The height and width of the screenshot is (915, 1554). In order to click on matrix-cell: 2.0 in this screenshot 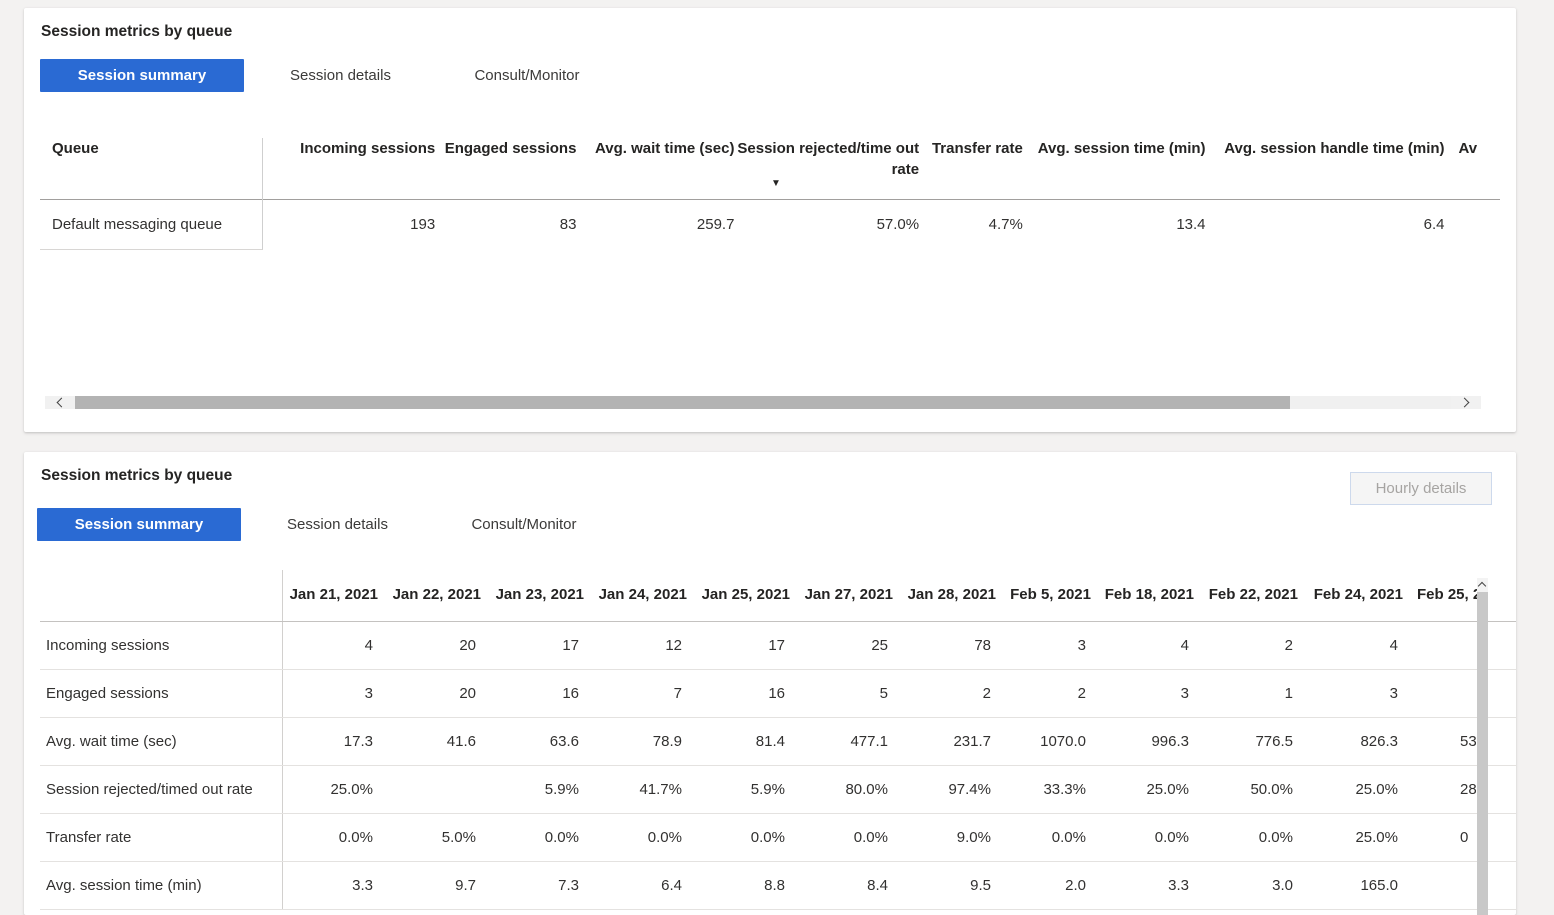, I will do `click(1075, 885)`.